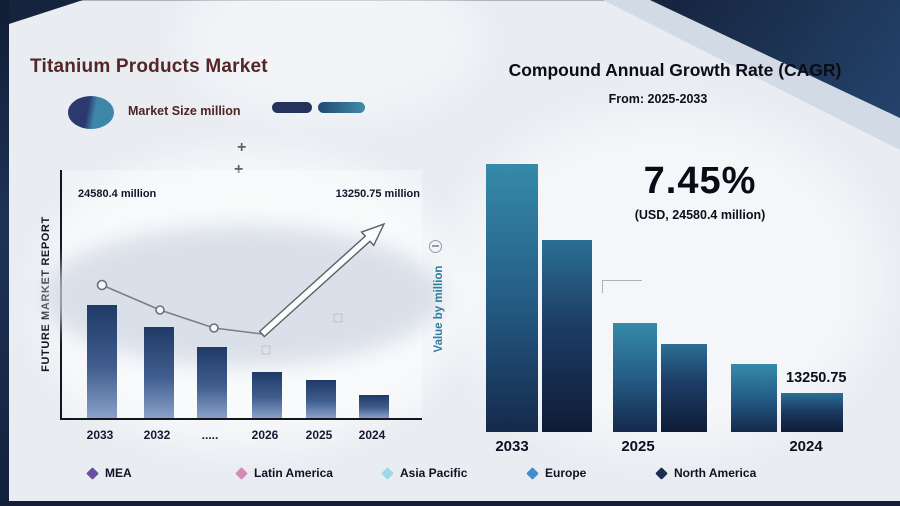 The image size is (900, 506). Describe the element at coordinates (102, 361) in the screenshot. I see `market-size-bar-2033` at that location.